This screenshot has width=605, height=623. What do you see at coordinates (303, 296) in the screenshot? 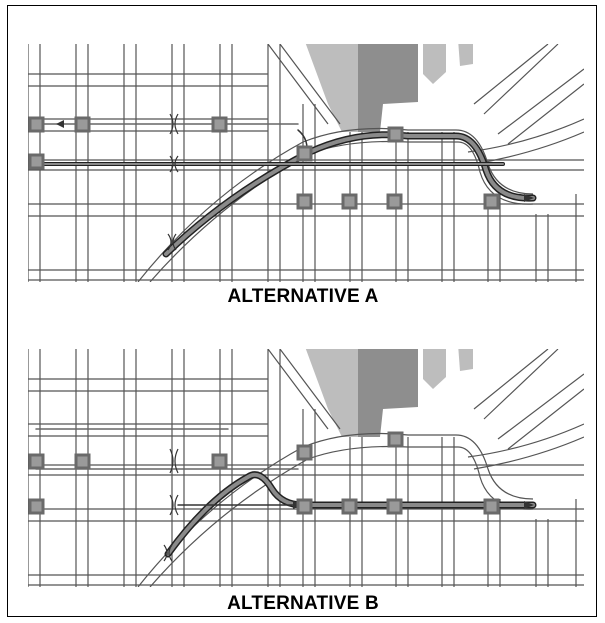
I see `caption-alternative-a: ALTERNATIVE A` at bounding box center [303, 296].